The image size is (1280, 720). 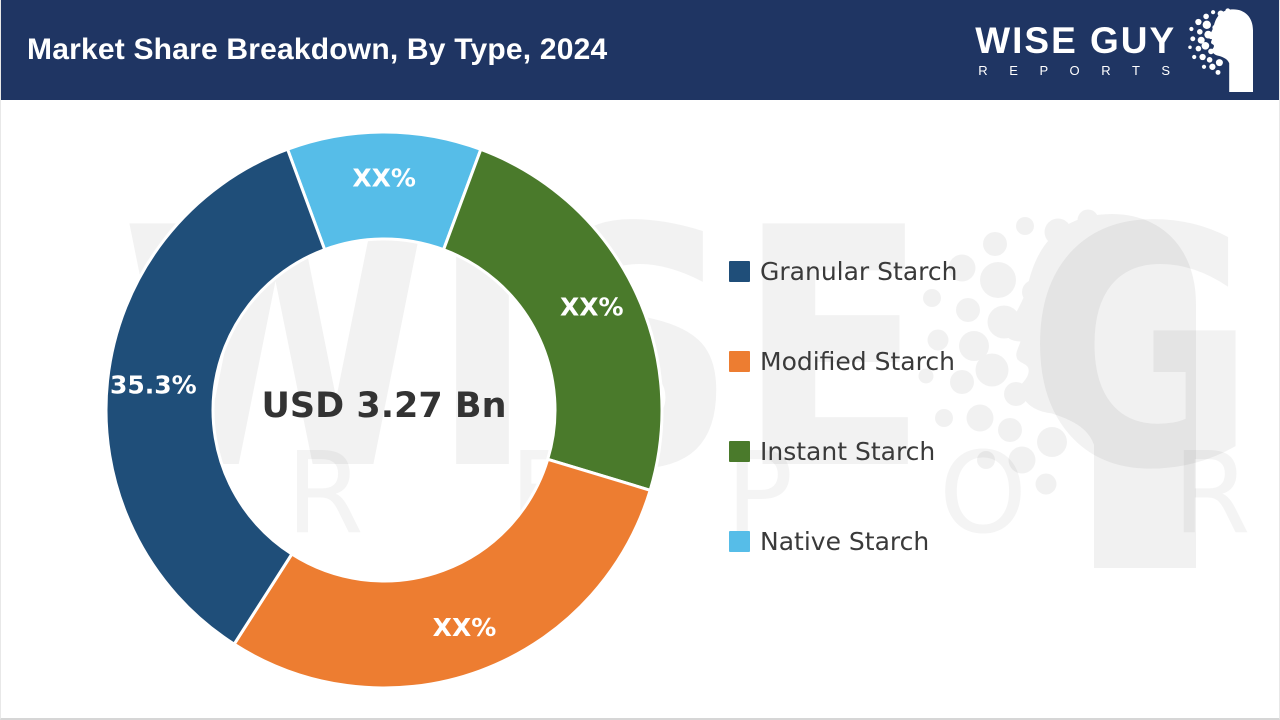 What do you see at coordinates (1078, 70) in the screenshot?
I see `wiseguy-reports-label: R E P O R T S` at bounding box center [1078, 70].